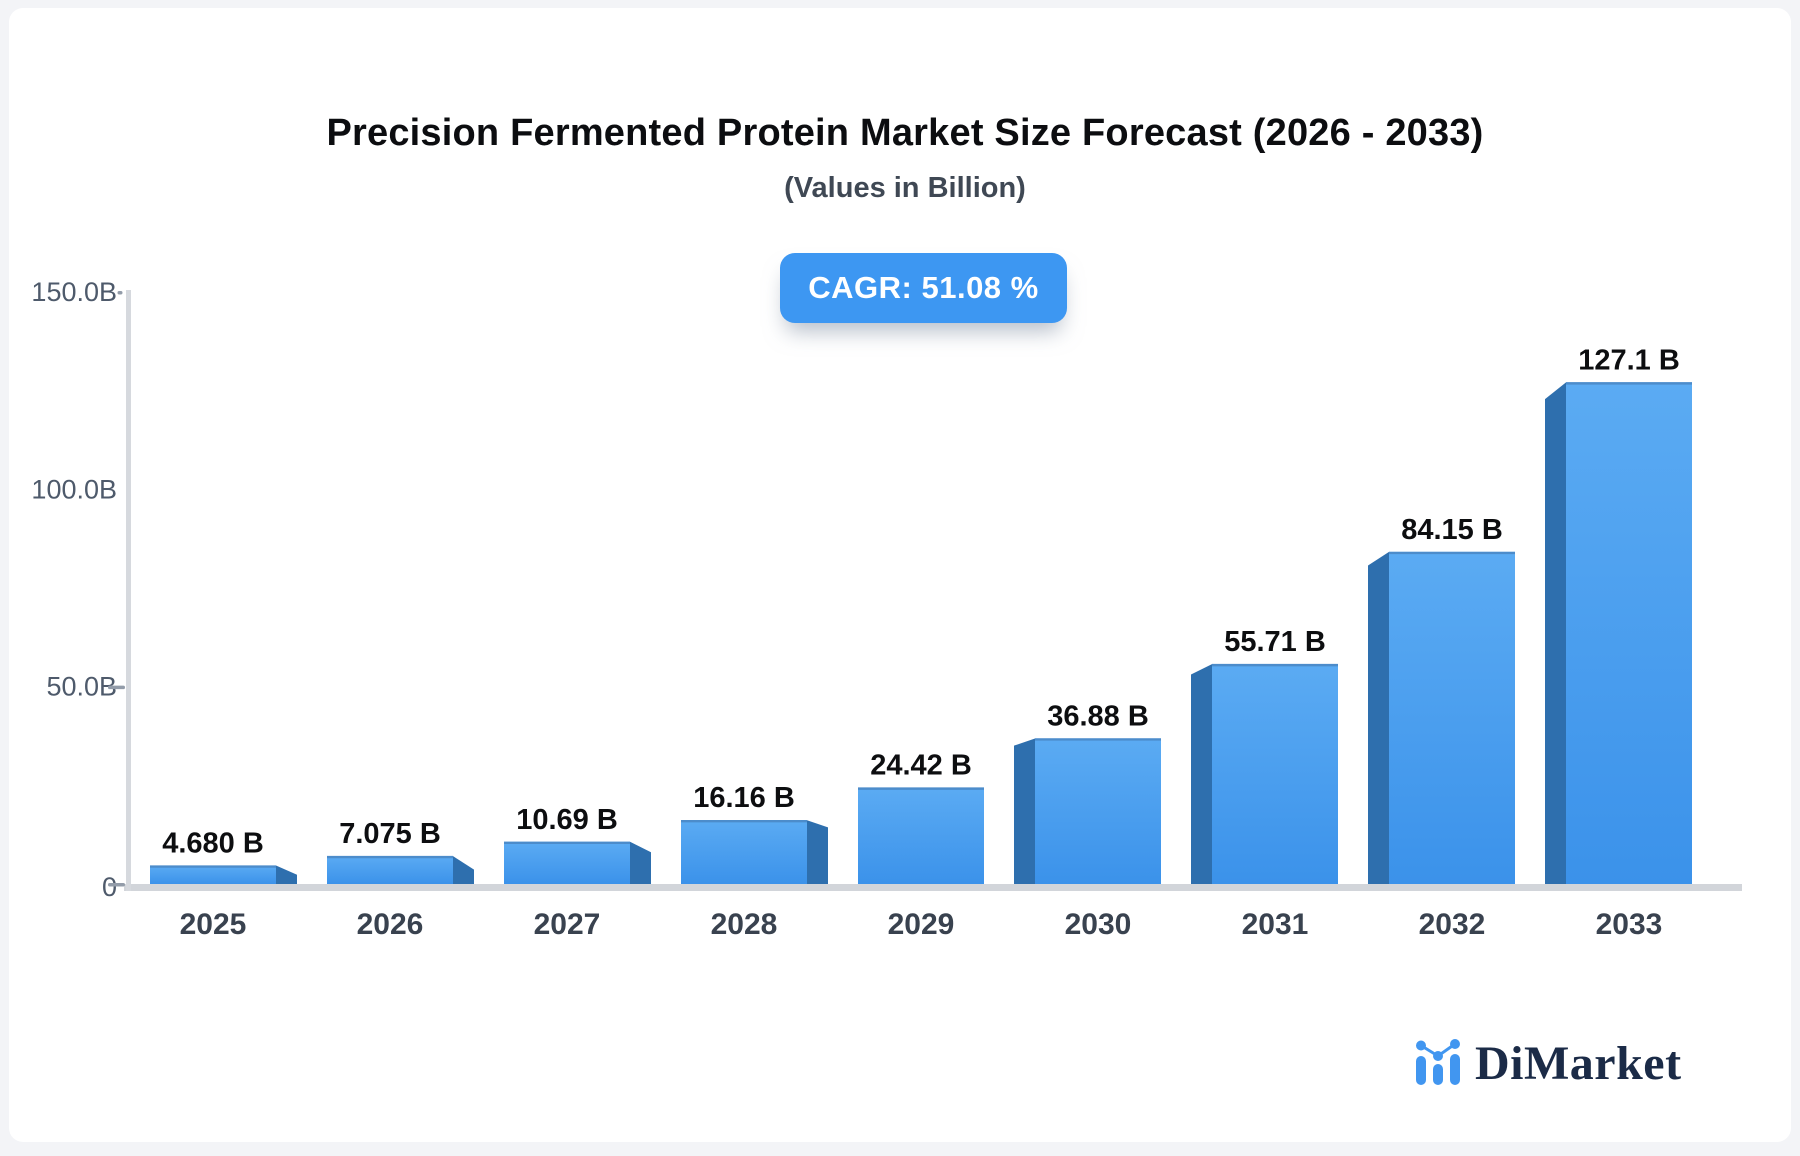 Image resolution: width=1800 pixels, height=1156 pixels. What do you see at coordinates (905, 188) in the screenshot?
I see `chart-subtitle: (Values in Billion)` at bounding box center [905, 188].